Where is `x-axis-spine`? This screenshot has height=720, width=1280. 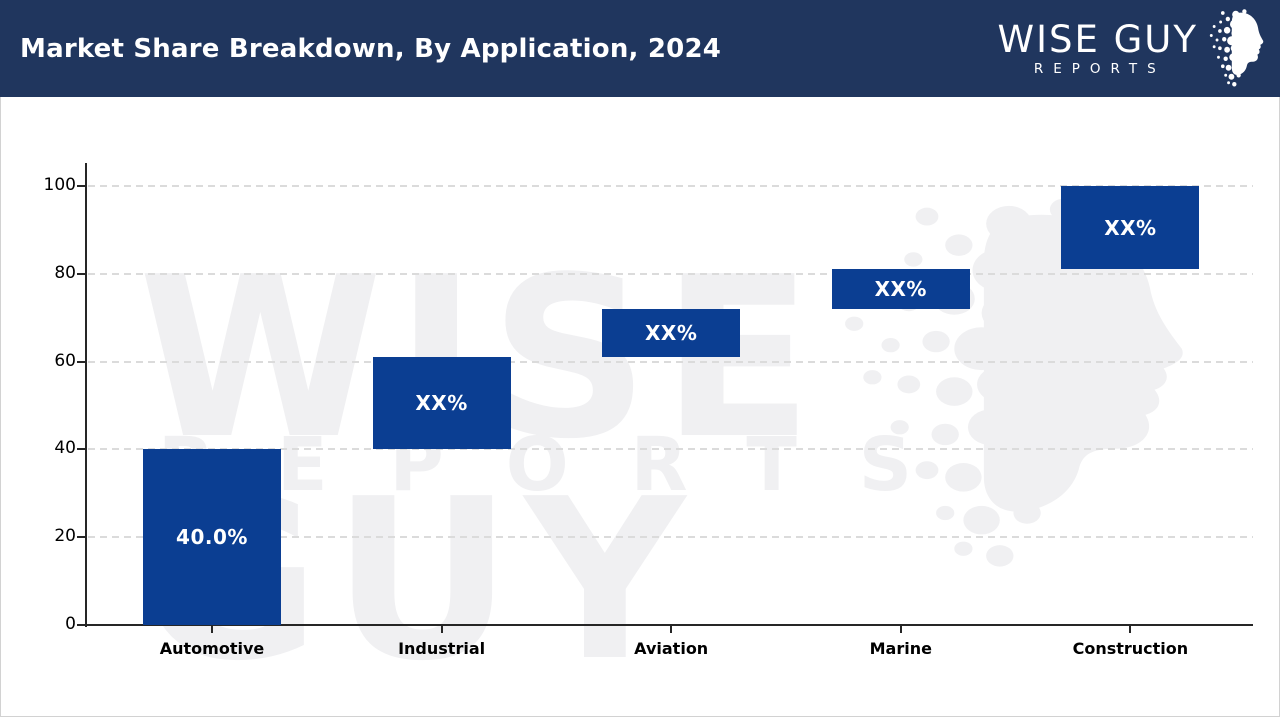 x-axis-spine is located at coordinates (669, 624).